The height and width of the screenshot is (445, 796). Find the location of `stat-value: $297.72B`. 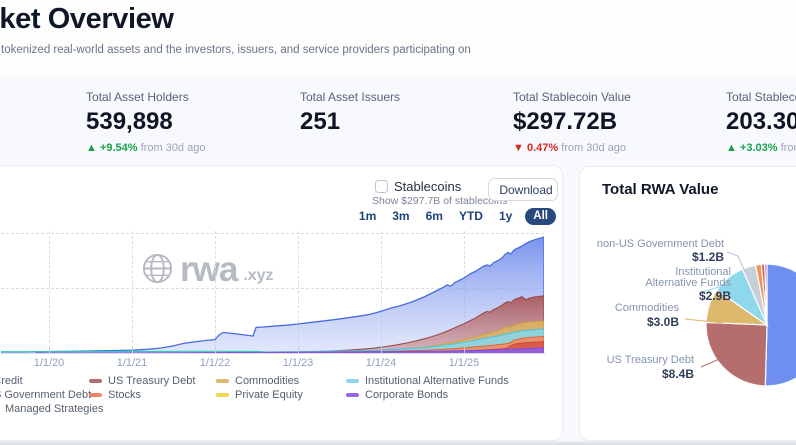

stat-value: $297.72B is located at coordinates (565, 121).